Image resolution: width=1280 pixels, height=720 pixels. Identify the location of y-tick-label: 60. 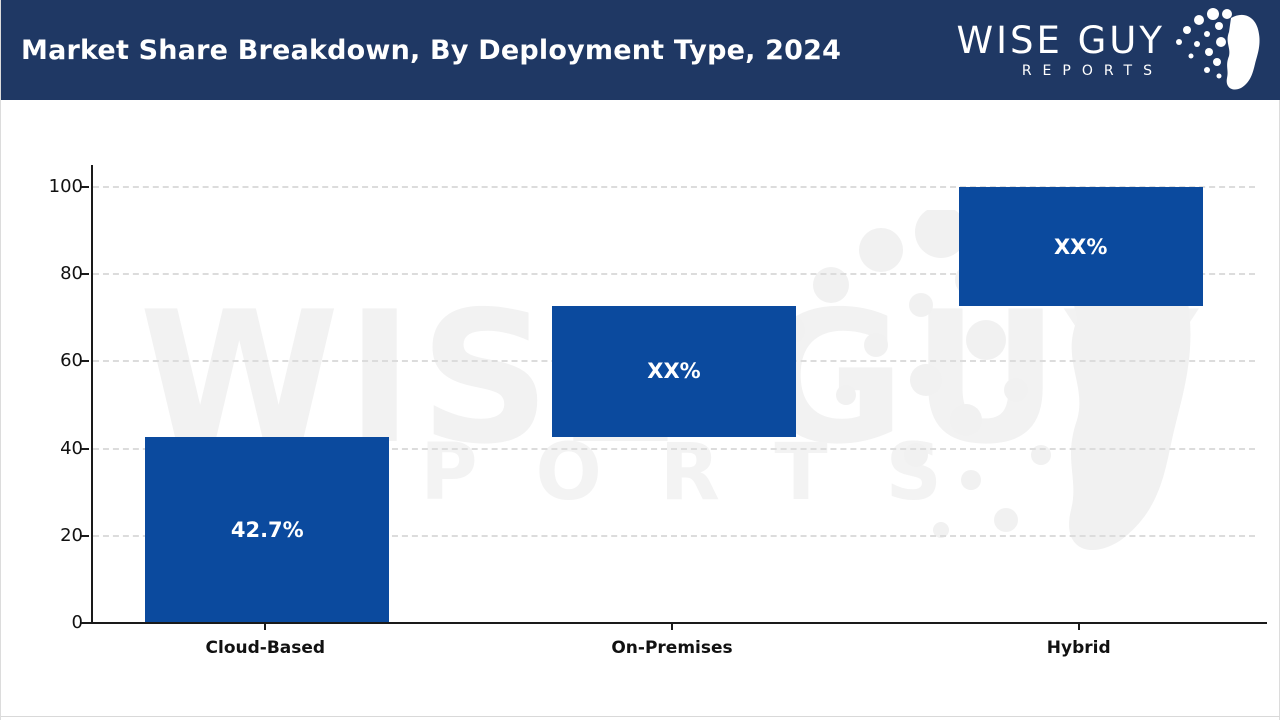
(71, 361).